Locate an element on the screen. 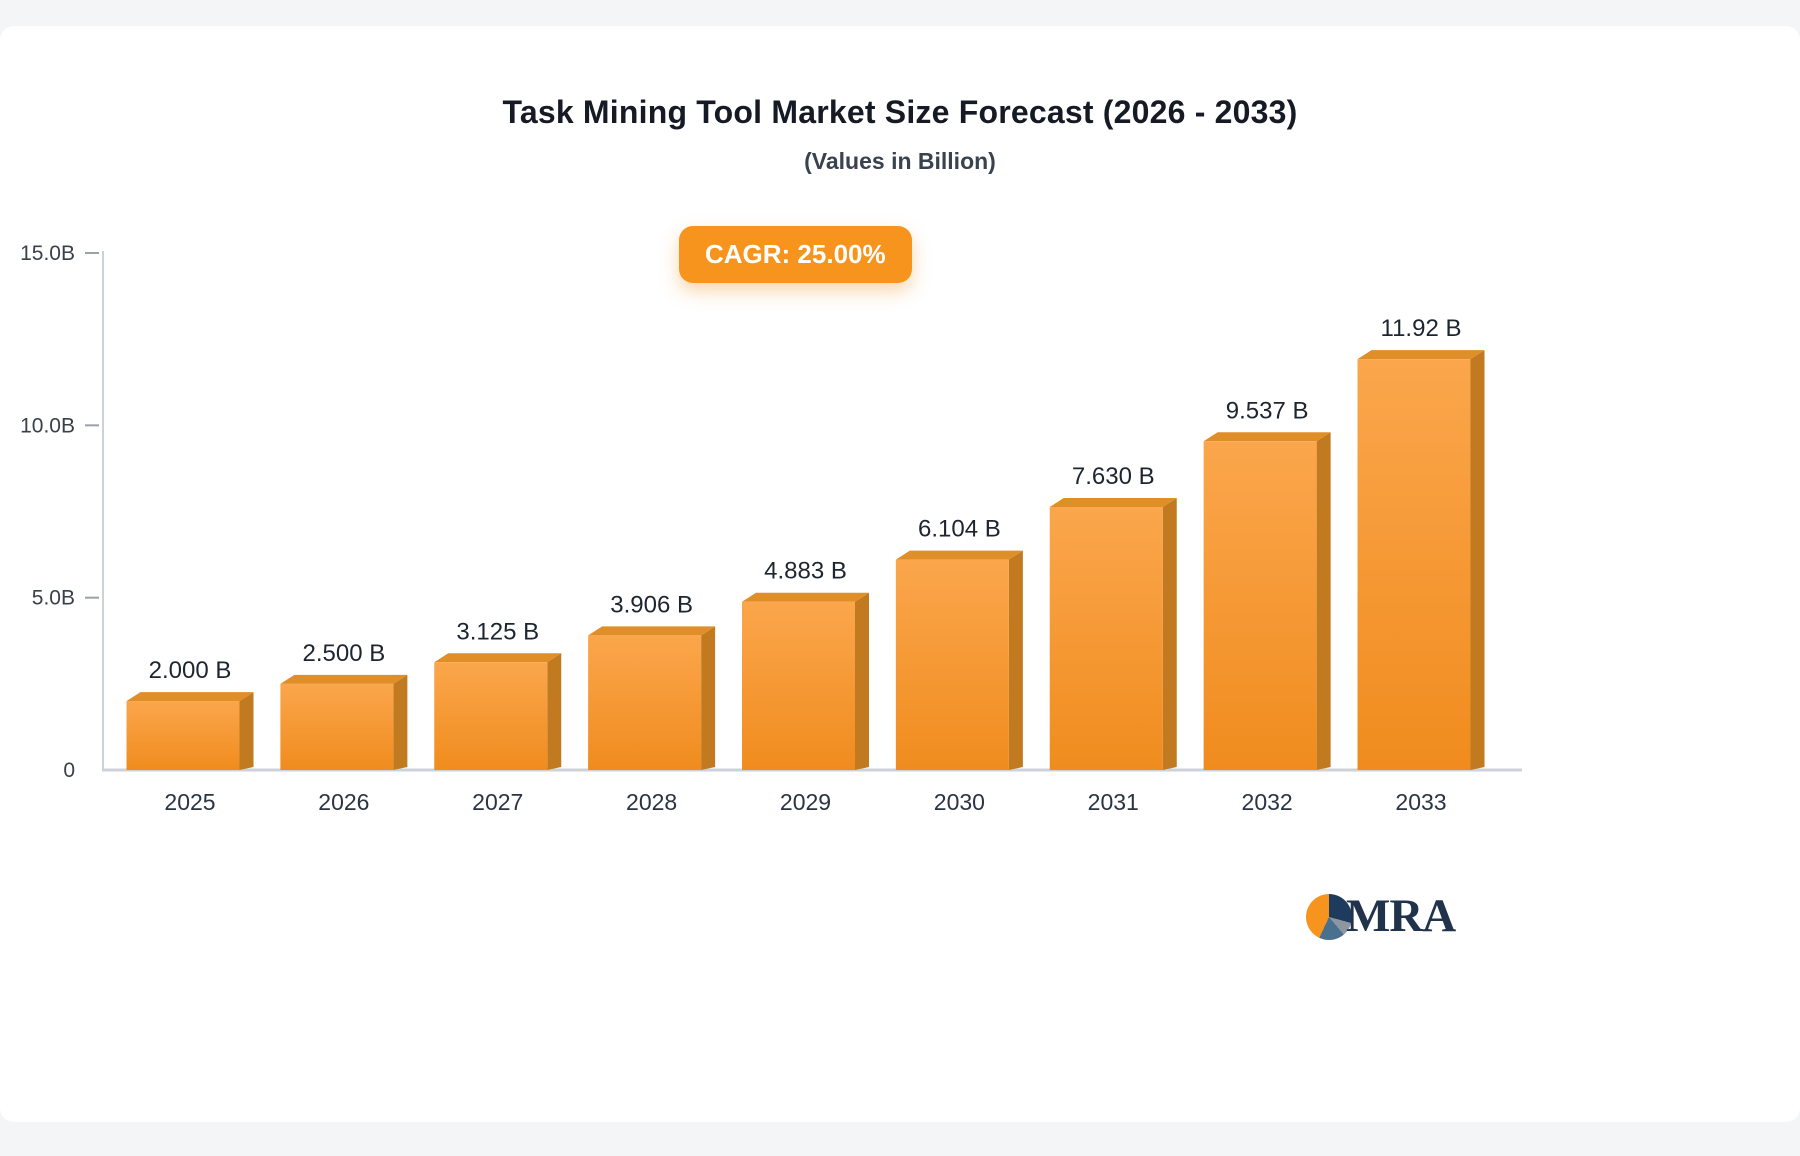 This screenshot has height=1156, width=1800. cagr-badge-label: CAGR: 25.00% is located at coordinates (795, 254).